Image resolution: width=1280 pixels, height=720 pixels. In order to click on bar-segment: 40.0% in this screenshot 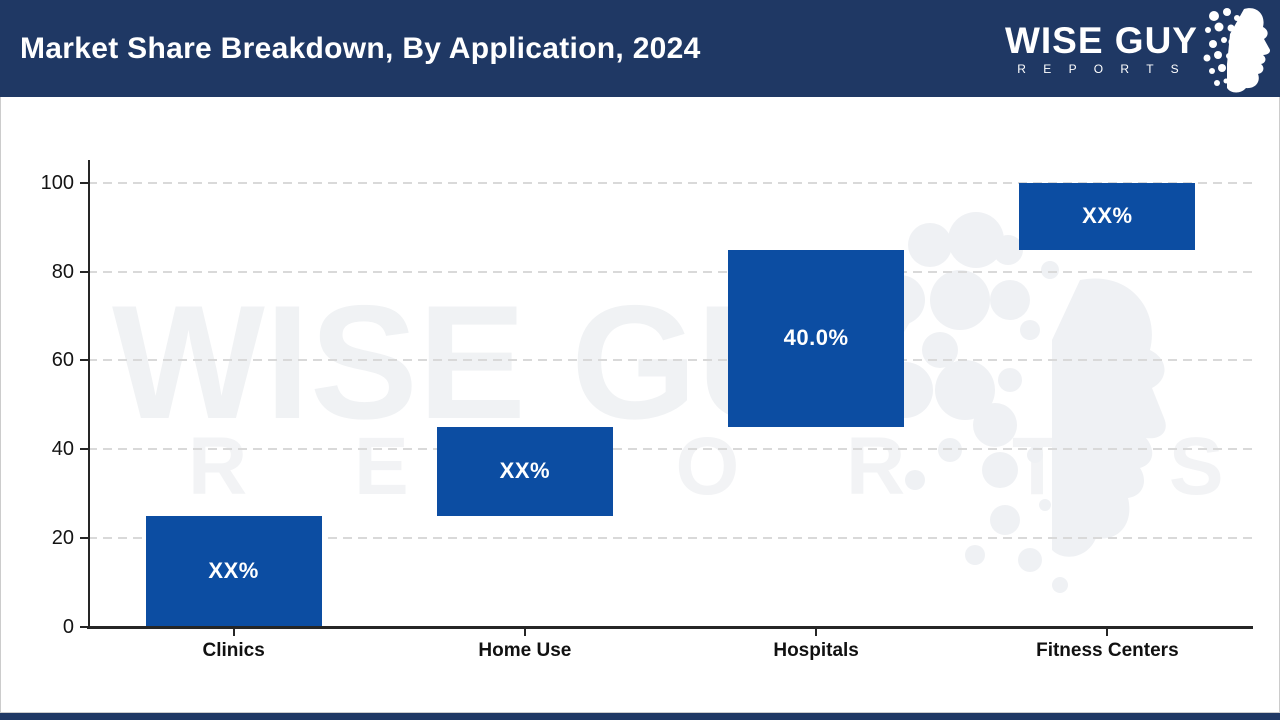, I will do `click(816, 338)`.